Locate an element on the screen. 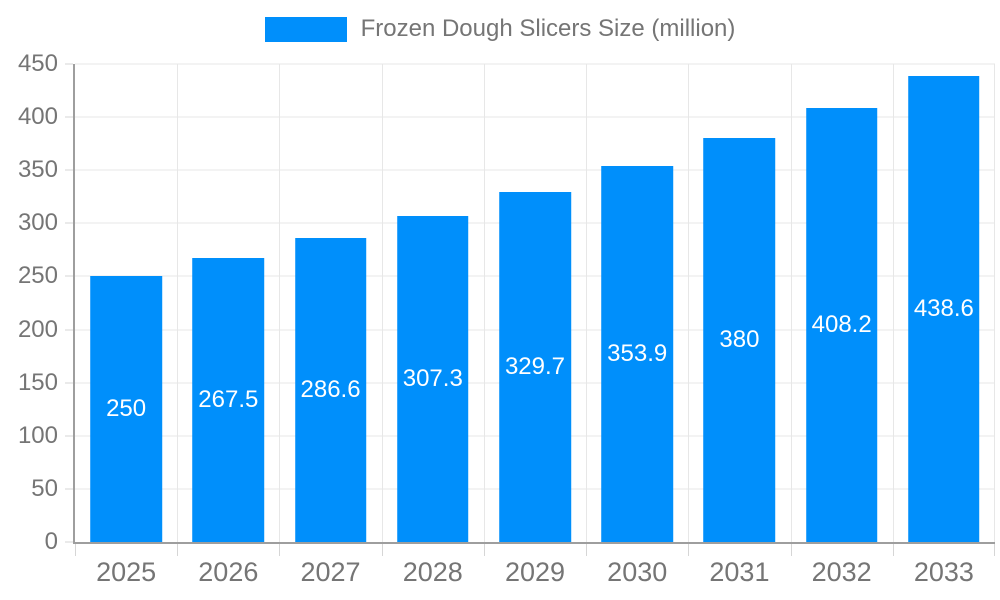  bar-value-label: 307.3 is located at coordinates (432, 378).